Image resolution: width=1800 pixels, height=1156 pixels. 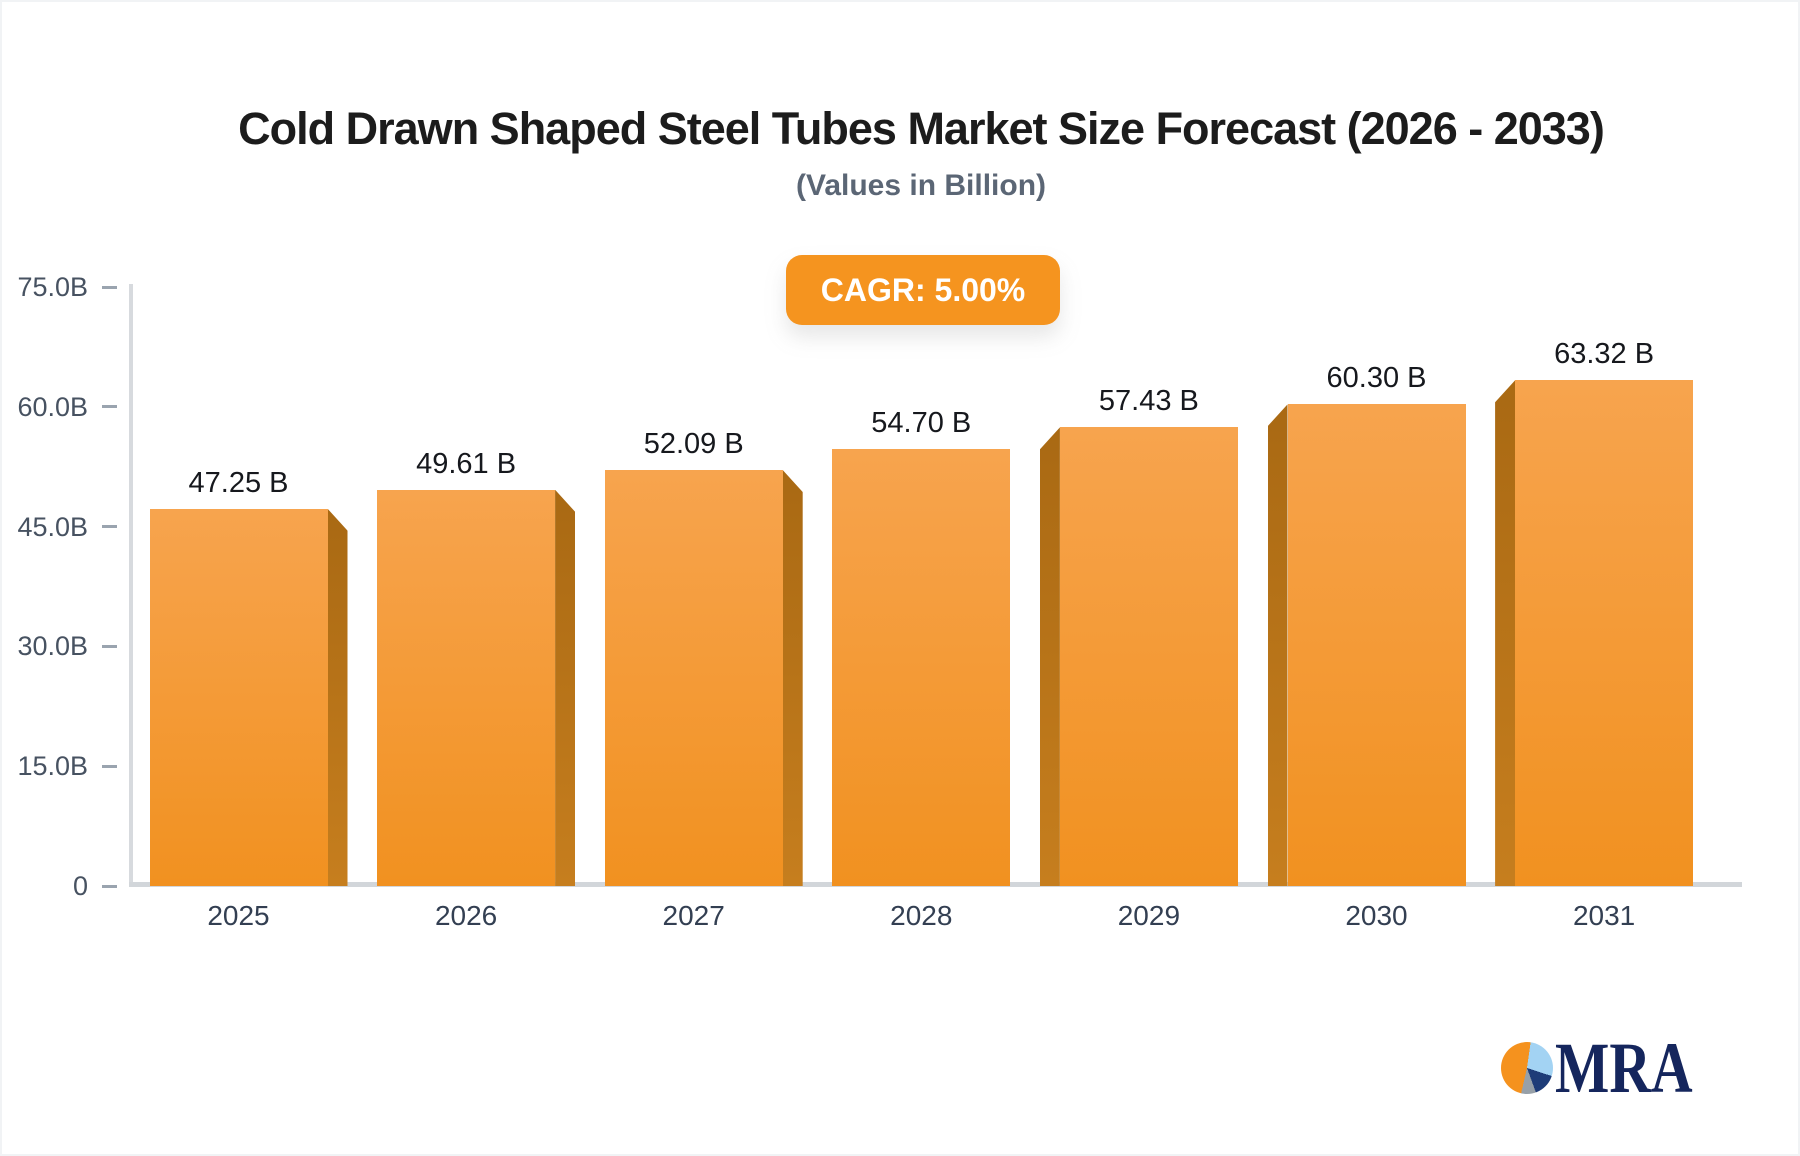 What do you see at coordinates (1376, 378) in the screenshot?
I see `bar-value-label: 60.30 B` at bounding box center [1376, 378].